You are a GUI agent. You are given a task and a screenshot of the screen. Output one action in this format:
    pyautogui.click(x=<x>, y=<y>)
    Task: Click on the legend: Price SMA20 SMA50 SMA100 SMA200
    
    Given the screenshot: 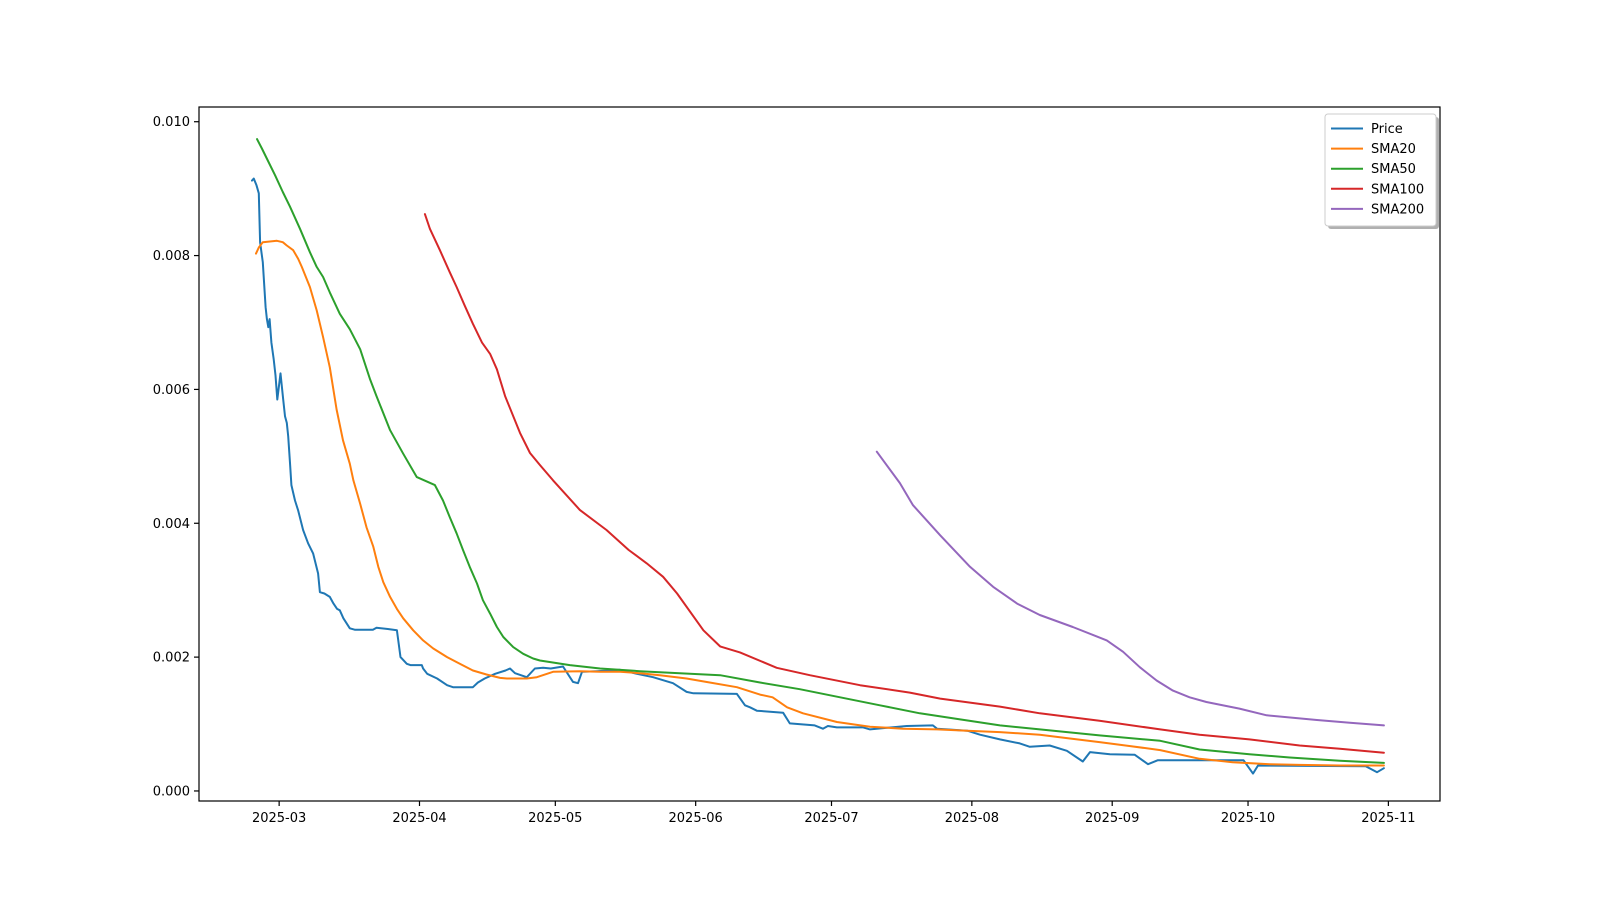 What is the action you would take?
    pyautogui.click(x=1381, y=171)
    